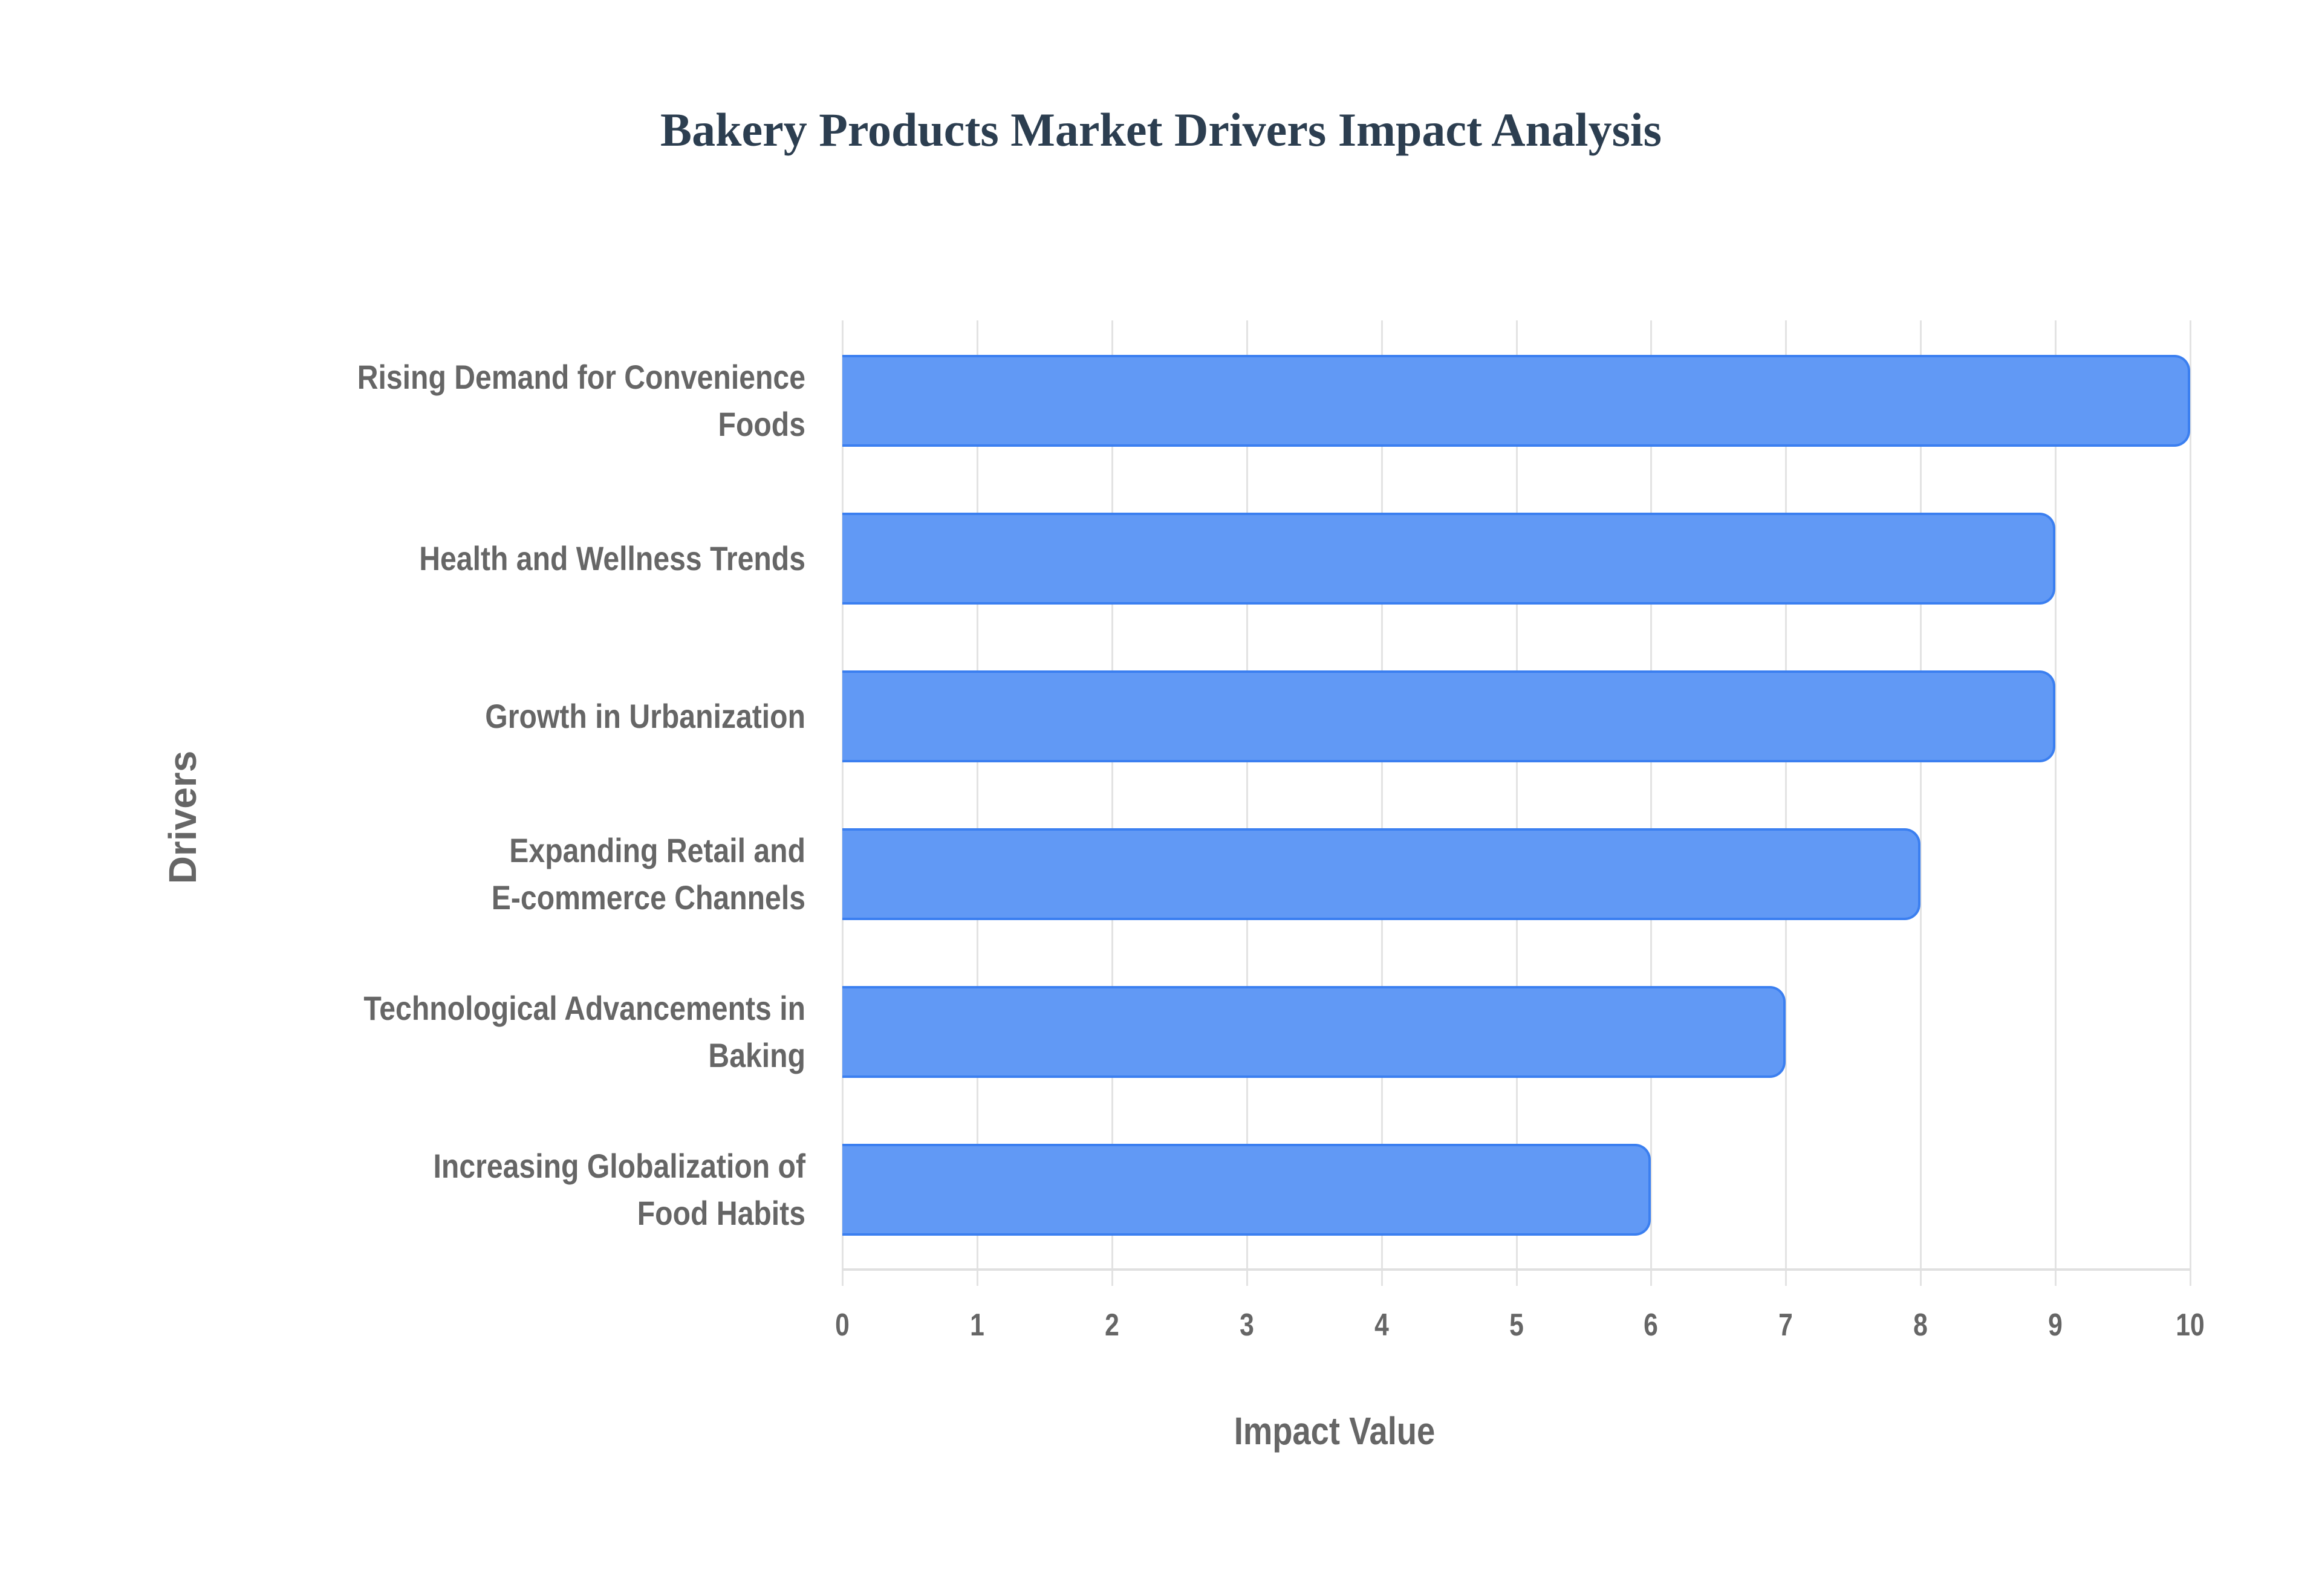 The height and width of the screenshot is (1596, 2322). What do you see at coordinates (612, 558) in the screenshot?
I see `y-tick-label: Health and Wellness Trends` at bounding box center [612, 558].